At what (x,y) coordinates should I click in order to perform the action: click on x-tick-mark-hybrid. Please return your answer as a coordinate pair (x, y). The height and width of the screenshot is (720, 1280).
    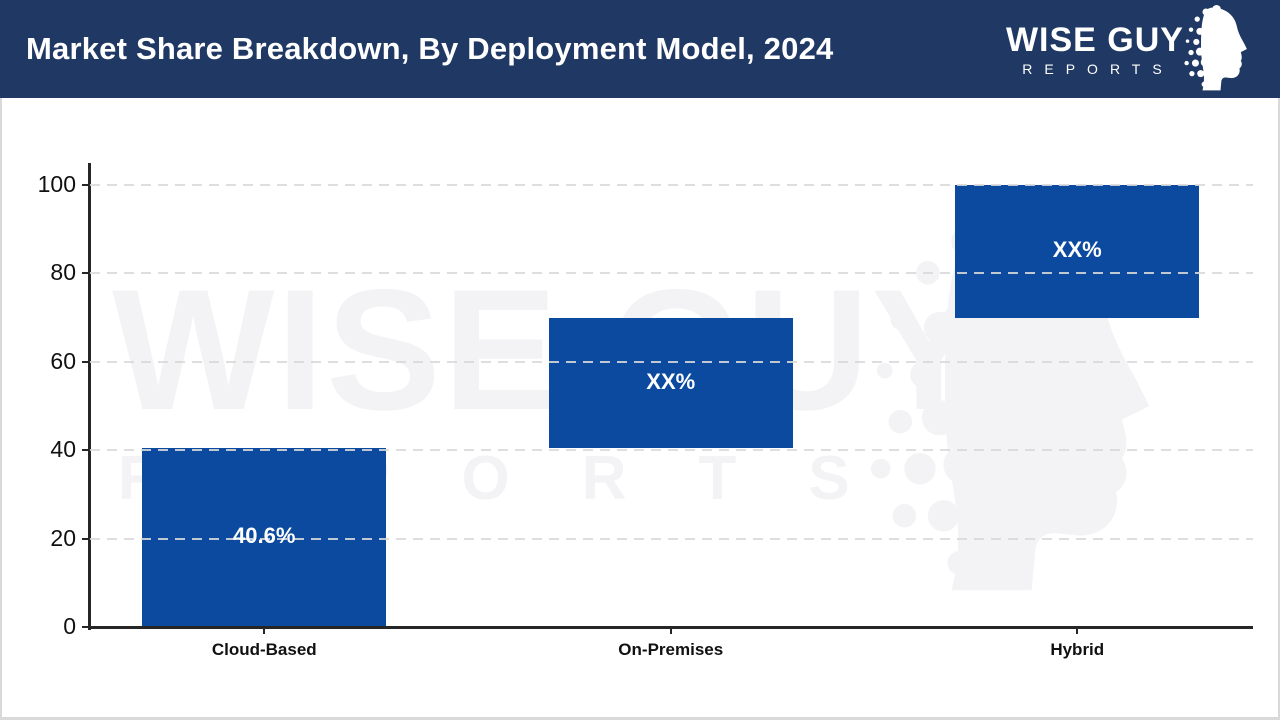
    Looking at the image, I should click on (1077, 630).